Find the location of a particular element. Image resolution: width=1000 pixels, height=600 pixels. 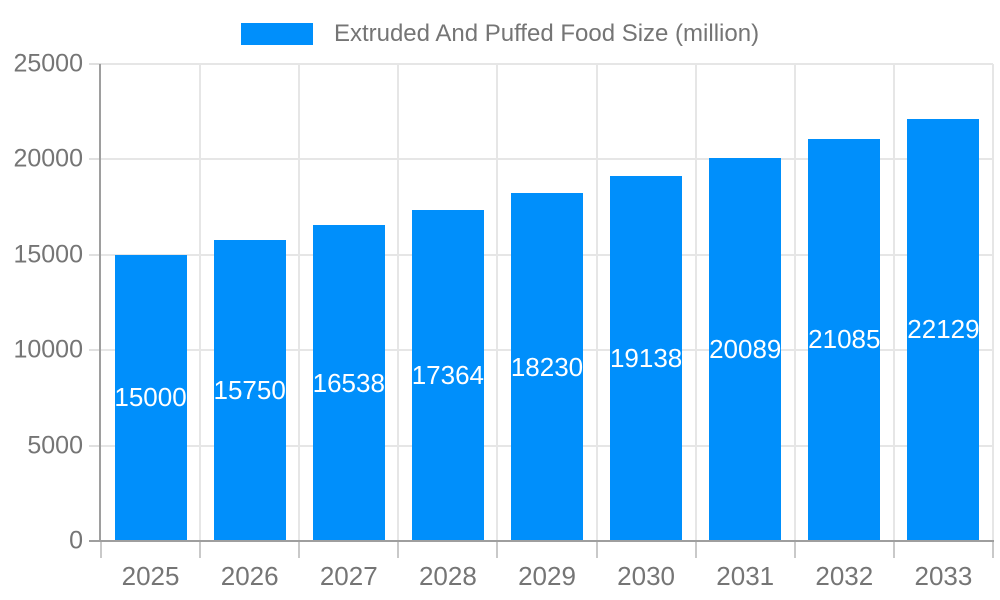

x-axis-label: 2026 is located at coordinates (249, 576).